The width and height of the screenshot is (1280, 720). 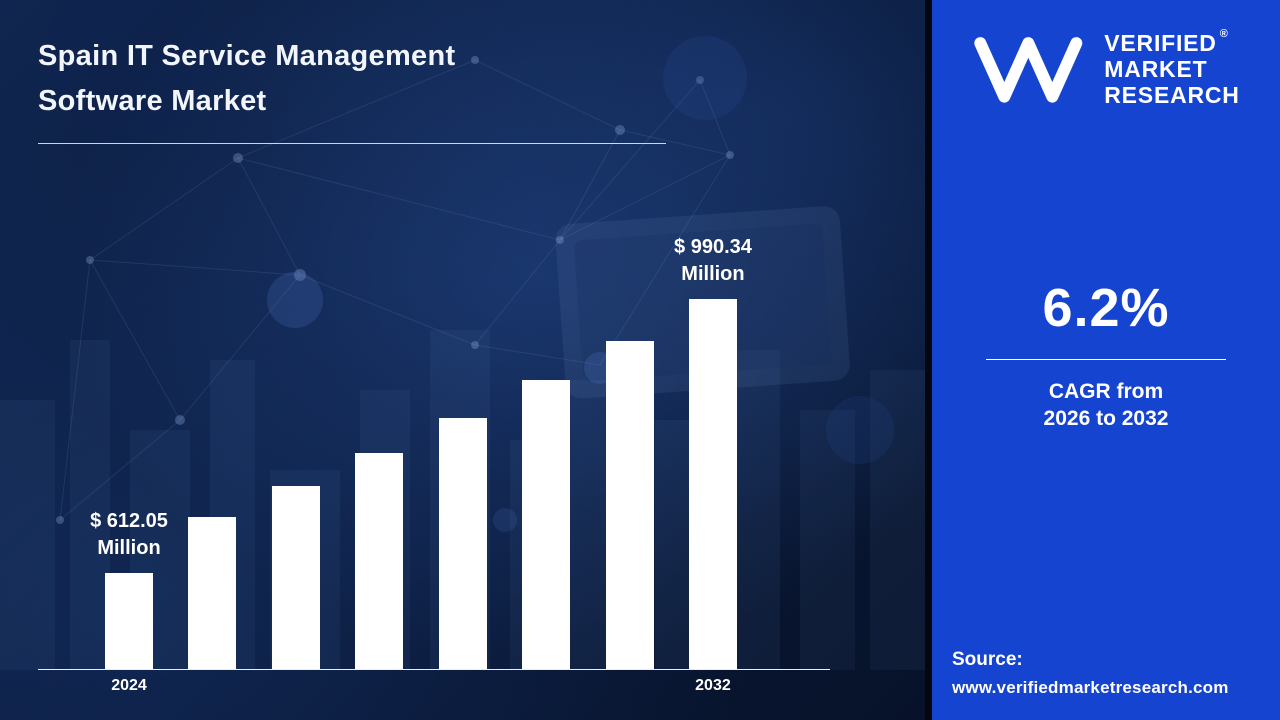 What do you see at coordinates (1166, 42) in the screenshot?
I see `brand-line1: VERIFIED ®` at bounding box center [1166, 42].